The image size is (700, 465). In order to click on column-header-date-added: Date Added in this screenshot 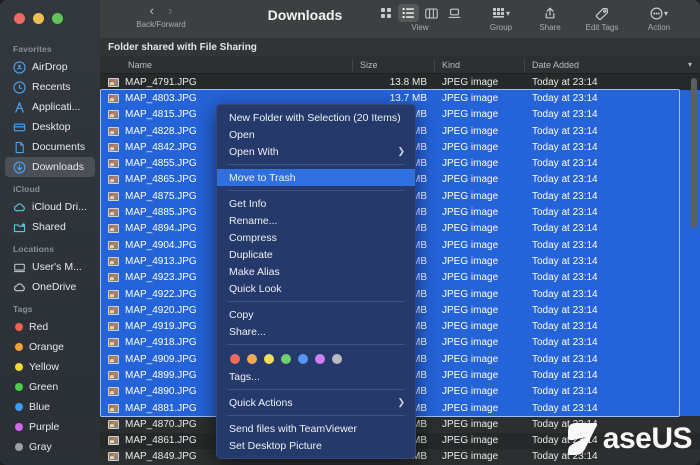, I will do `click(612, 65)`.